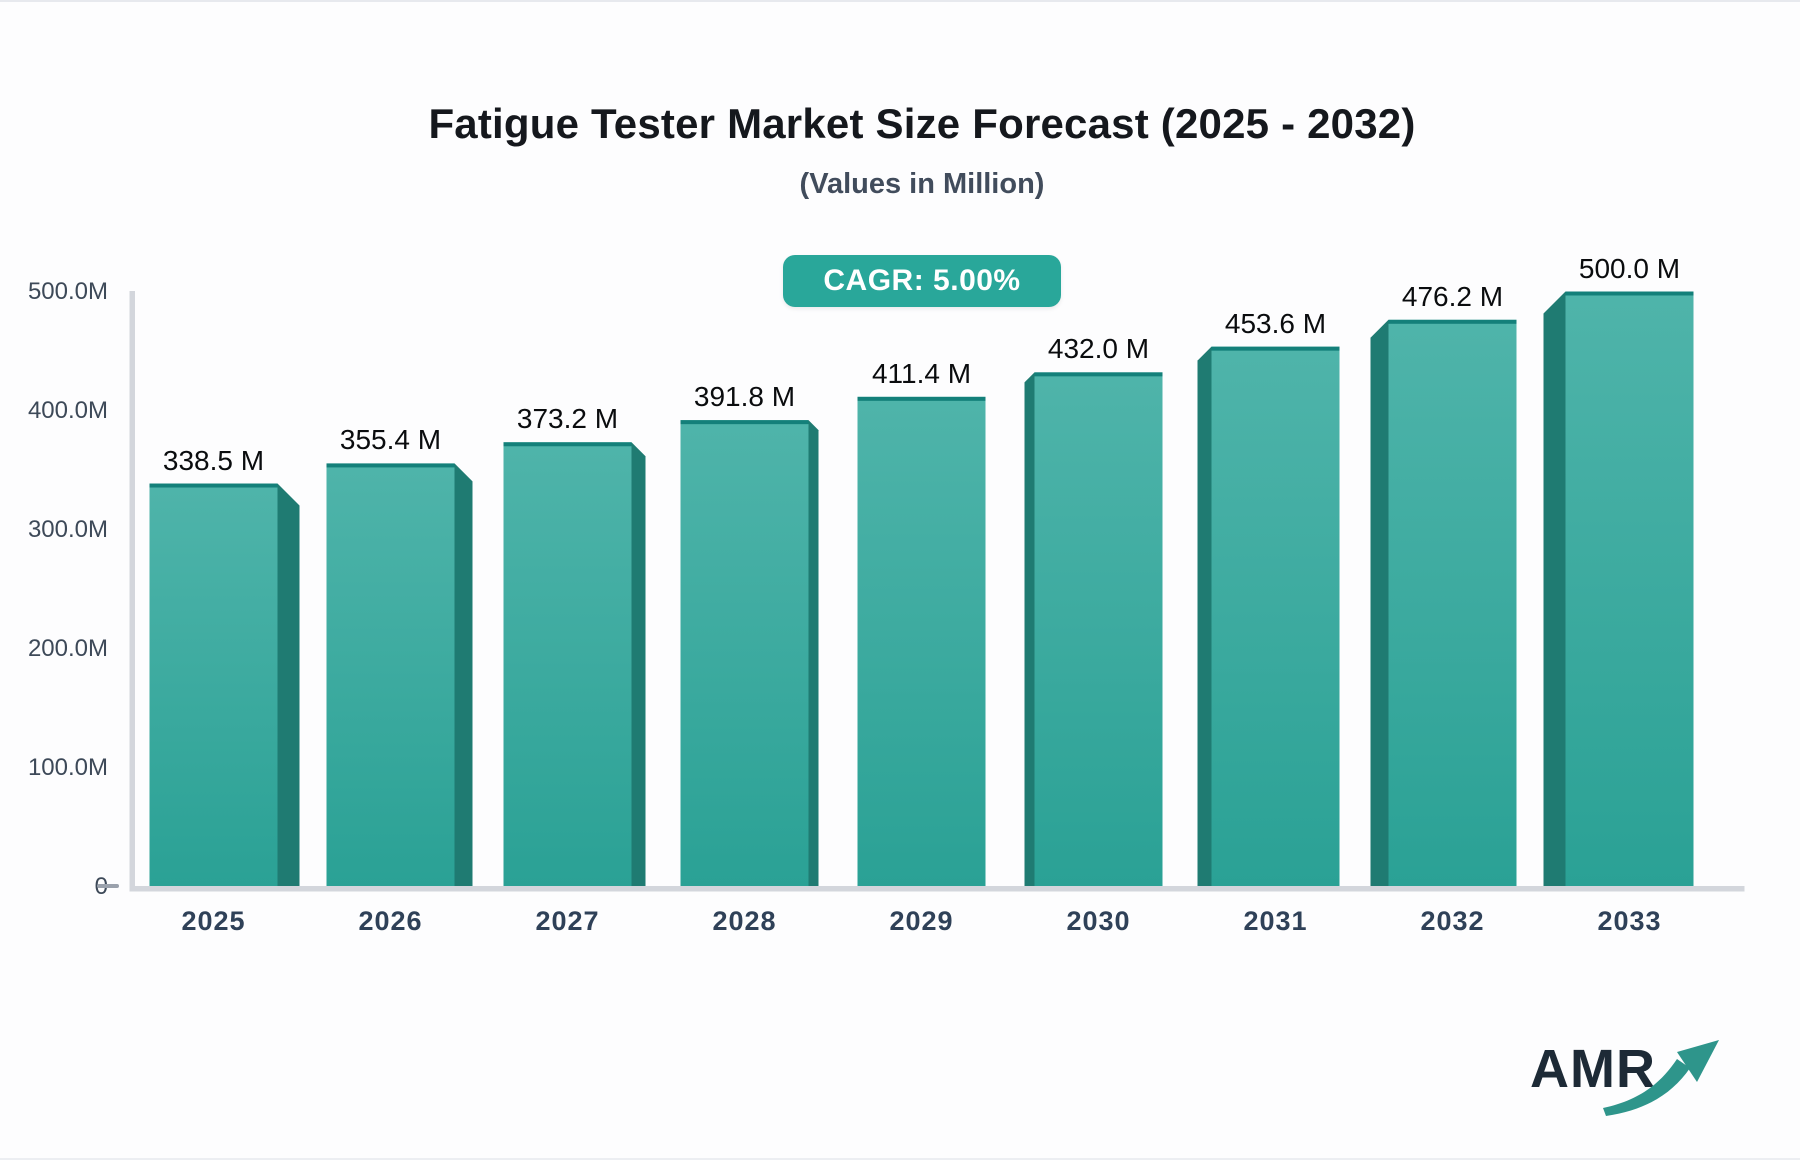 The height and width of the screenshot is (1160, 1800). Describe the element at coordinates (567, 419) in the screenshot. I see `bar-value-label: 373.2 M` at that location.